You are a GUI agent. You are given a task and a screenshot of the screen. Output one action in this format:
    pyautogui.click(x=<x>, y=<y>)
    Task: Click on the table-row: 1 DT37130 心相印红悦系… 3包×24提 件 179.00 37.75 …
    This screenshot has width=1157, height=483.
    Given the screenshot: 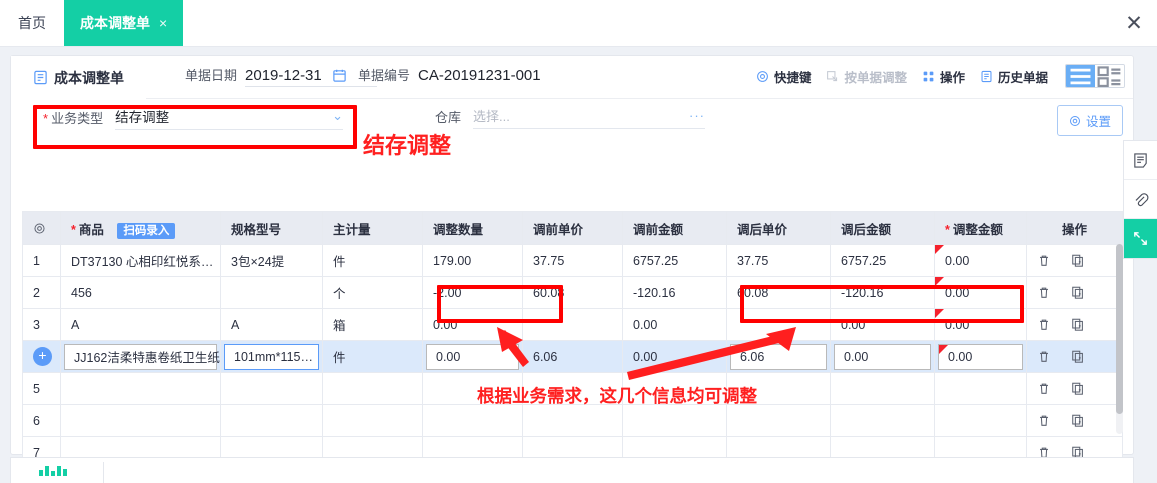 What is the action you would take?
    pyautogui.click(x=572, y=260)
    